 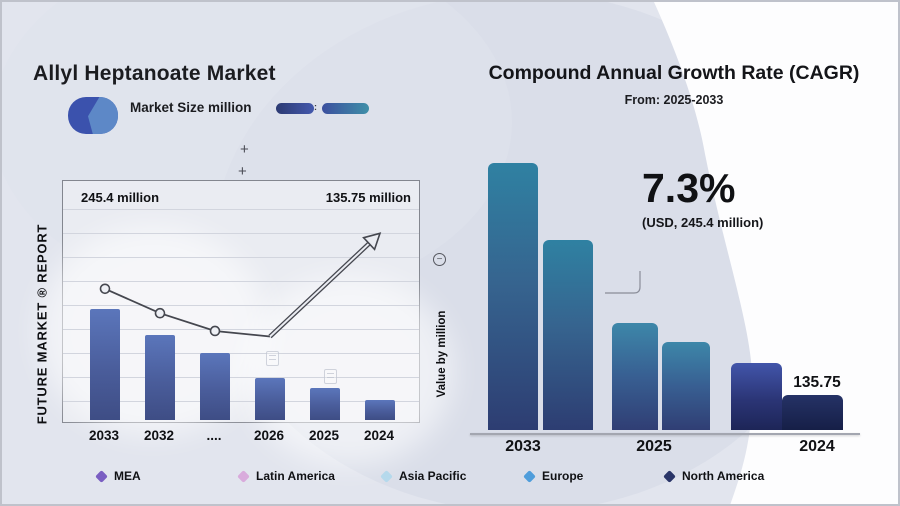 What do you see at coordinates (160, 377) in the screenshot?
I see `left-chart-bar-2032` at bounding box center [160, 377].